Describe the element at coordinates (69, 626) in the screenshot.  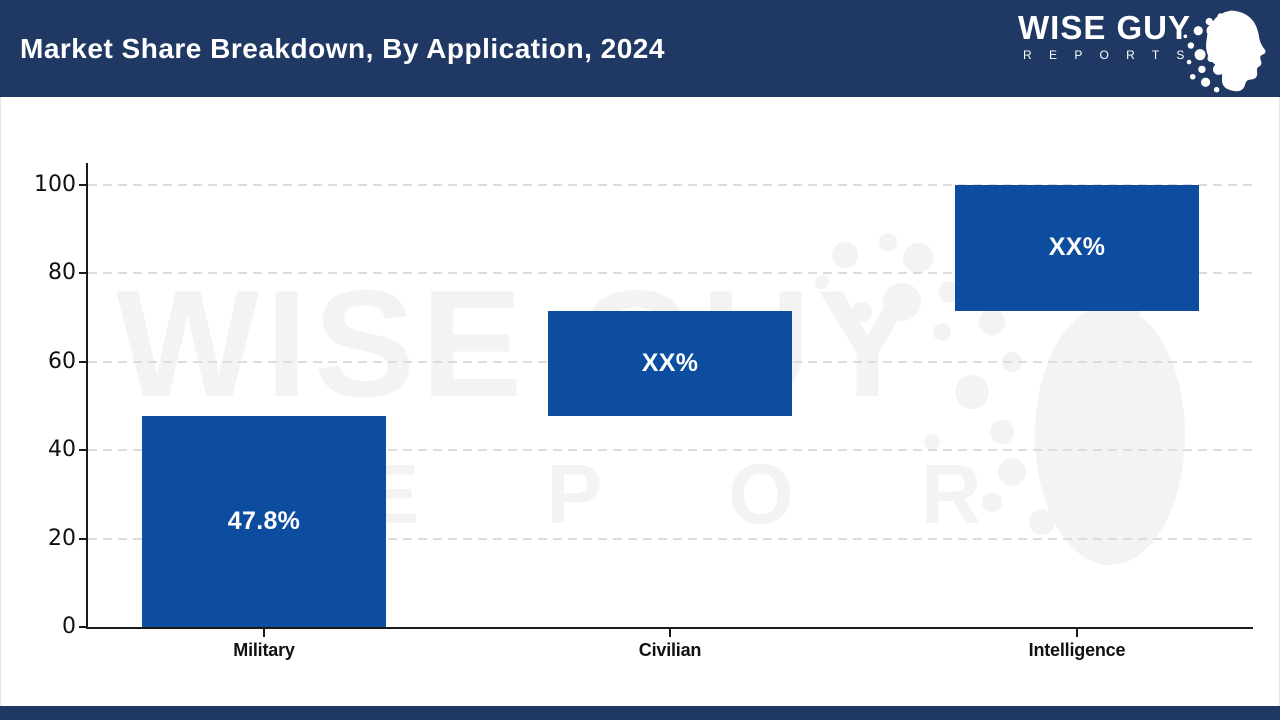
I see `y-tick-label: 0` at that location.